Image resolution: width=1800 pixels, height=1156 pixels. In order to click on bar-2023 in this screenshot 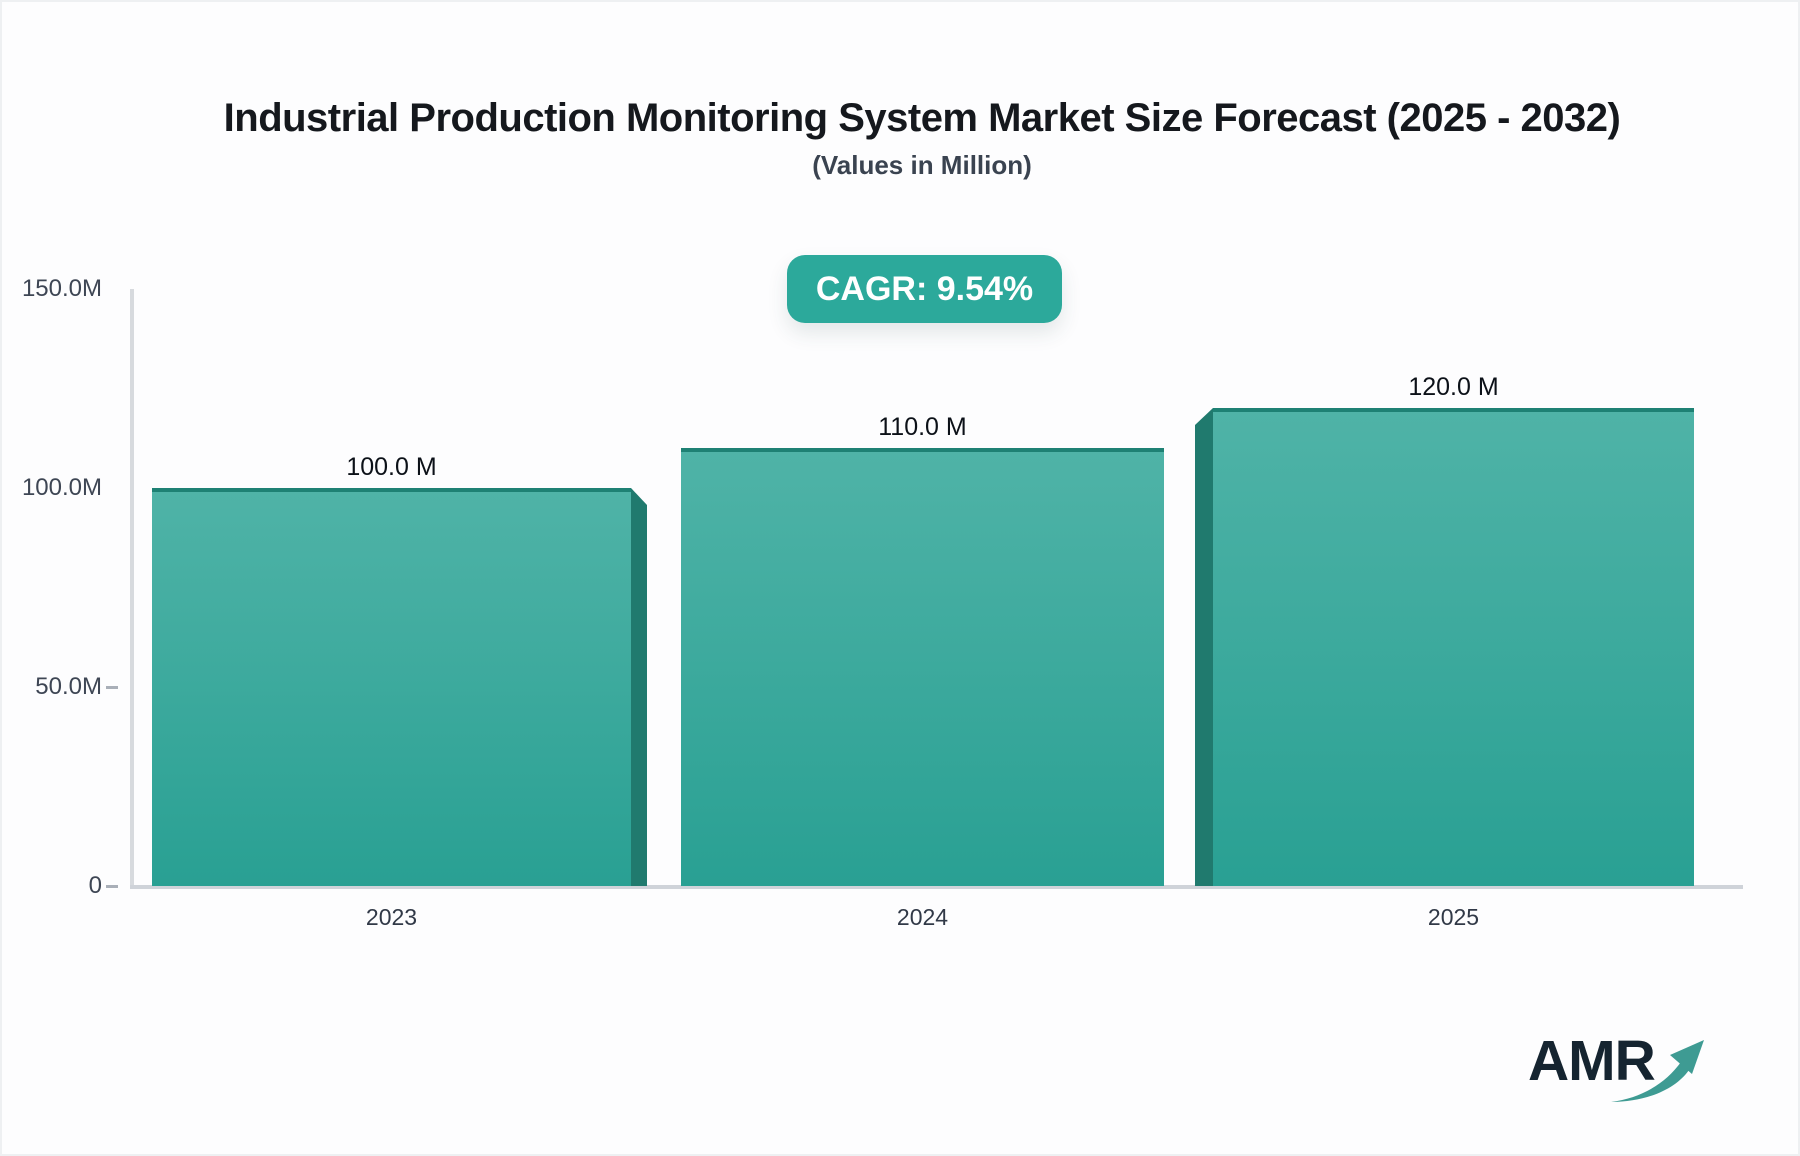, I will do `click(391, 687)`.